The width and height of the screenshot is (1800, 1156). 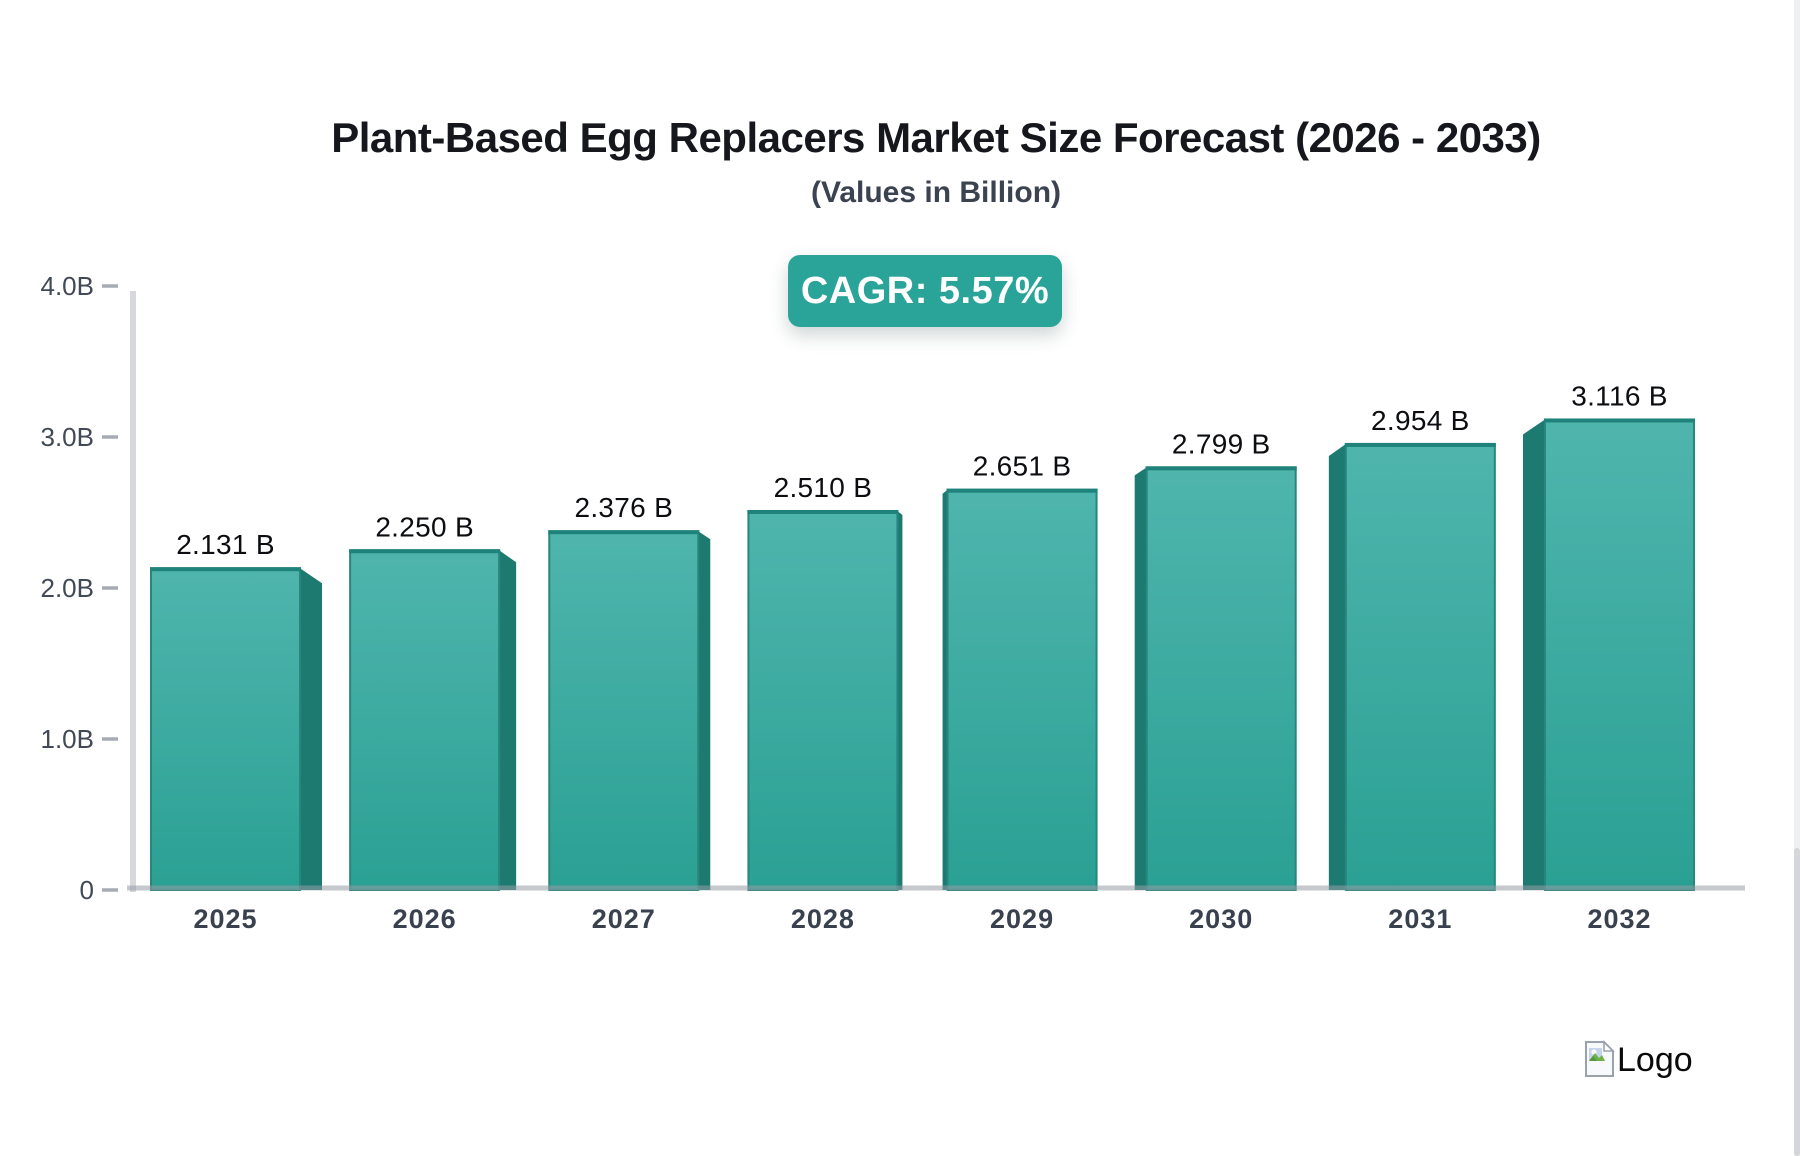 What do you see at coordinates (225, 919) in the screenshot?
I see `x-category-label: 2025` at bounding box center [225, 919].